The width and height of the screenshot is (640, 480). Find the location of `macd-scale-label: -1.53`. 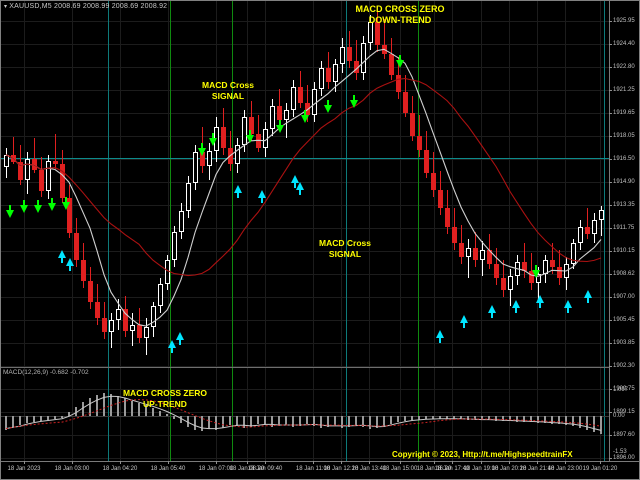

macd-scale-label: -1.53 is located at coordinates (620, 452).